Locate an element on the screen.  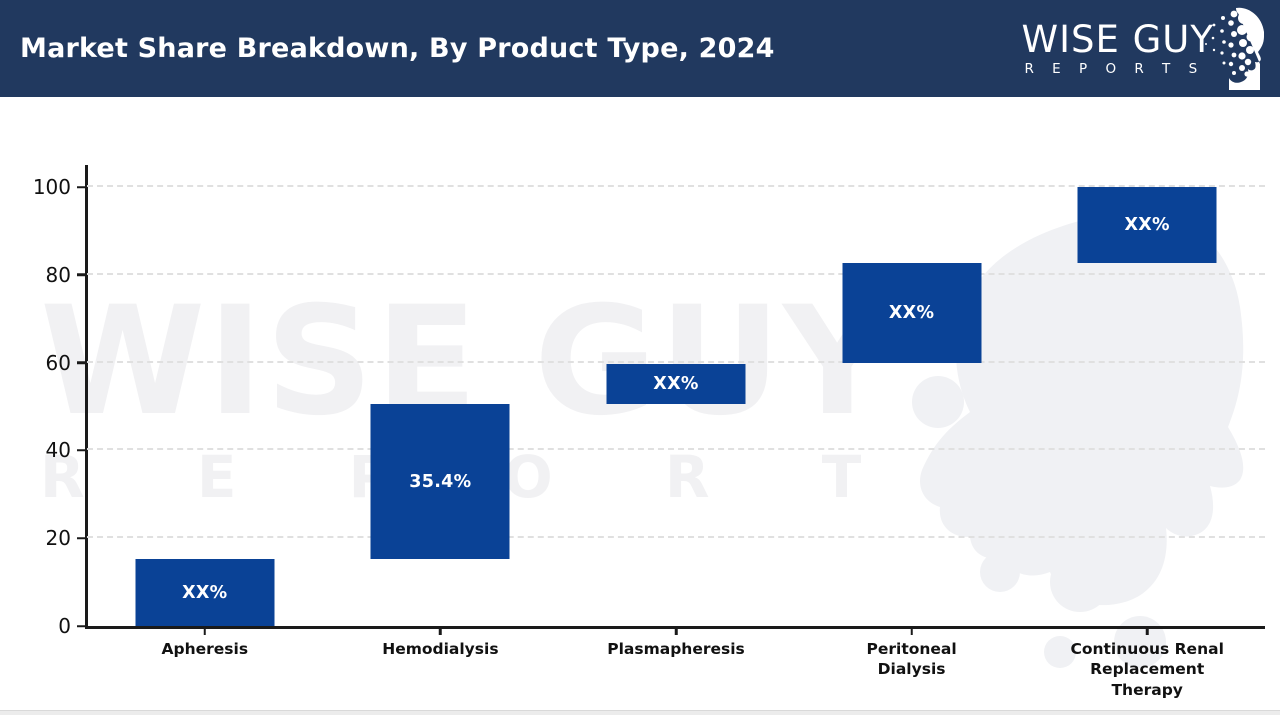
y-tick-label: 0 is located at coordinates (64, 626).